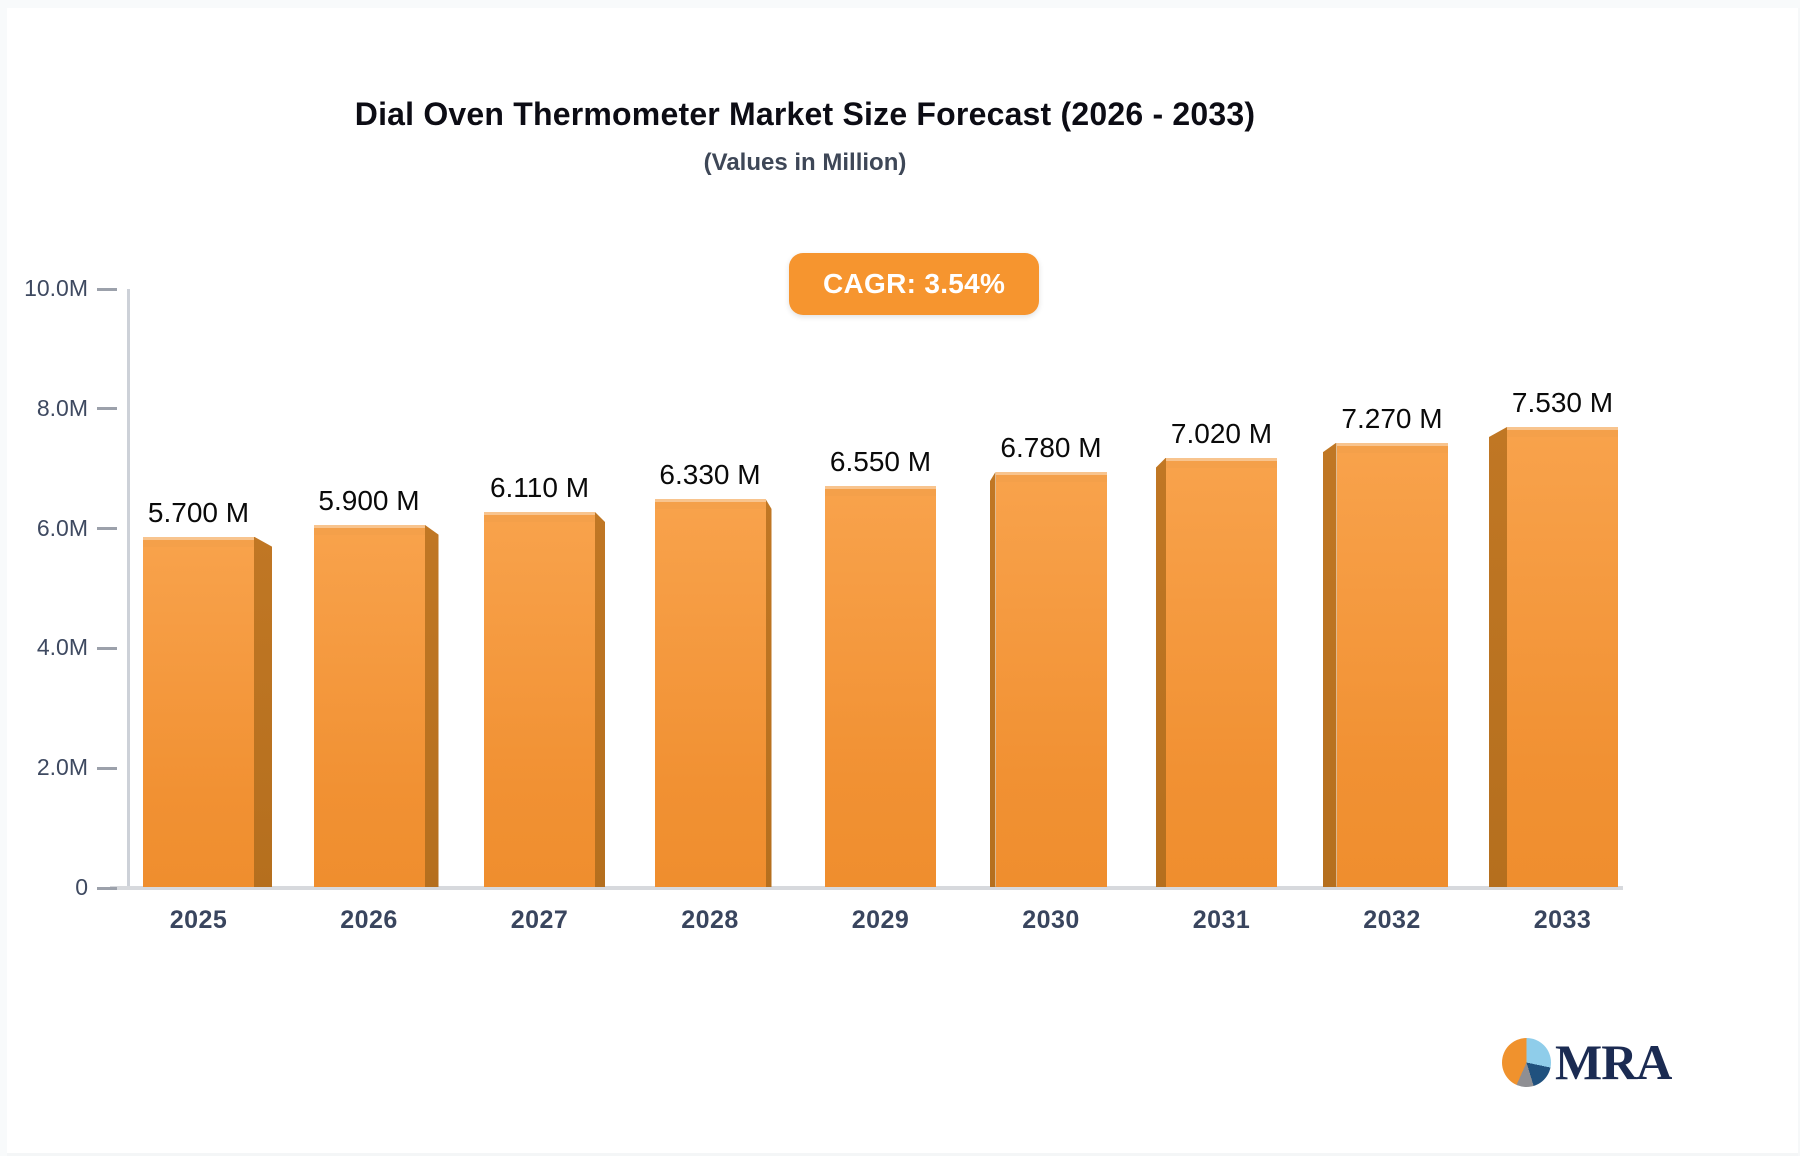 This screenshot has width=1800, height=1156. I want to click on value-label-2027: 6.110 M, so click(539, 487).